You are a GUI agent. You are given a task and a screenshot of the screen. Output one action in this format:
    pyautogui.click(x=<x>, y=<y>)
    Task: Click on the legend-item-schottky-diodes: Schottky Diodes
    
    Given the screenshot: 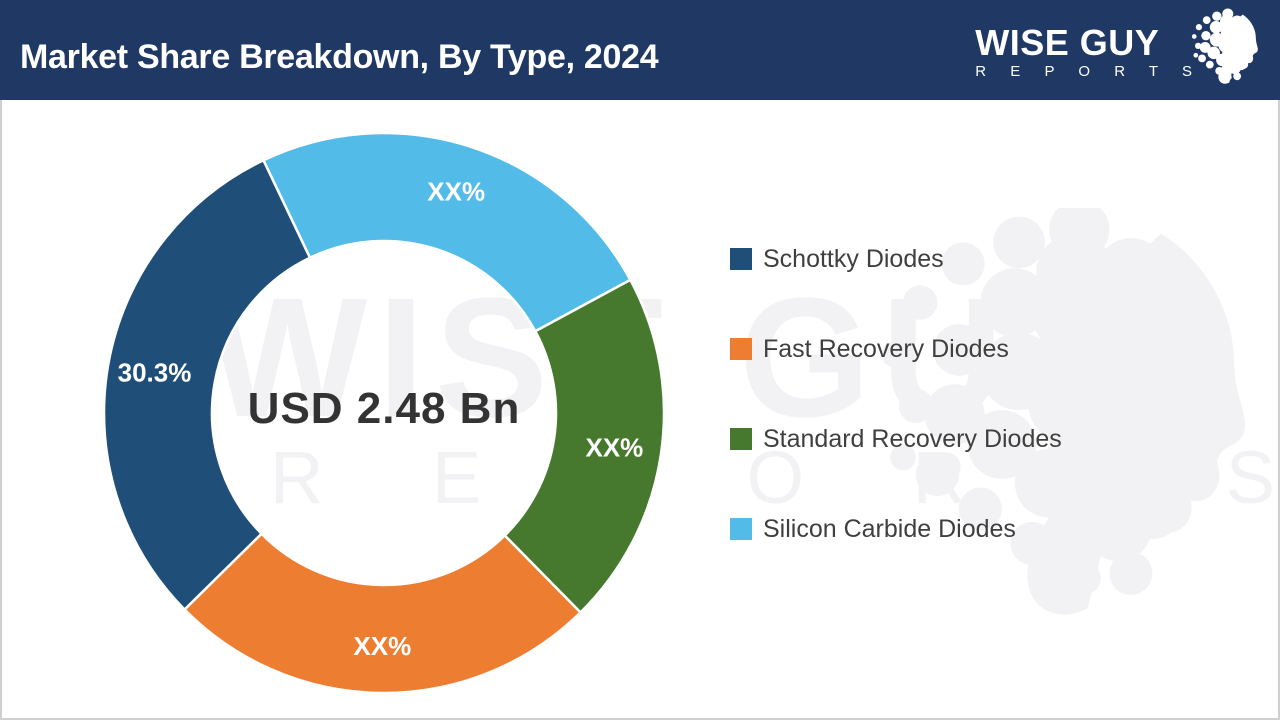 What is the action you would take?
    pyautogui.click(x=896, y=258)
    